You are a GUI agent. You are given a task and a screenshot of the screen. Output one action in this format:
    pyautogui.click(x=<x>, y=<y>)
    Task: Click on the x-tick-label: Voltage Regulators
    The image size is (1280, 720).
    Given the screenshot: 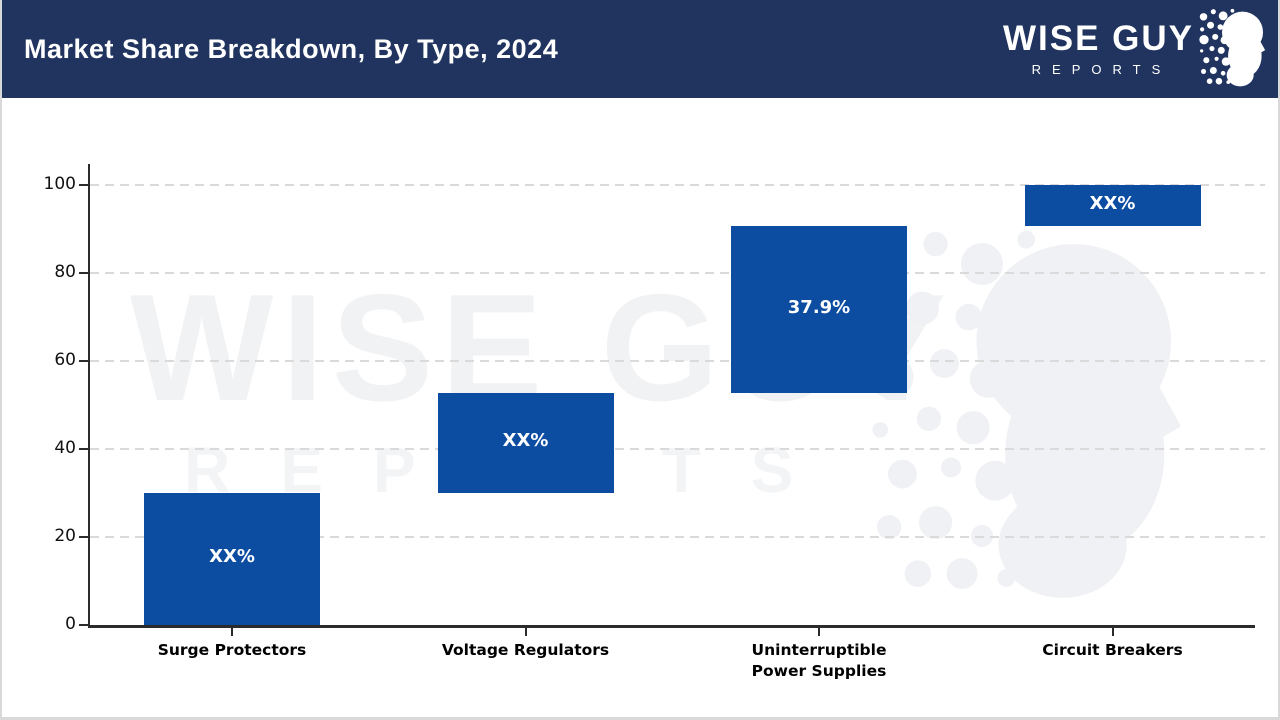 What is the action you would take?
    pyautogui.click(x=525, y=650)
    